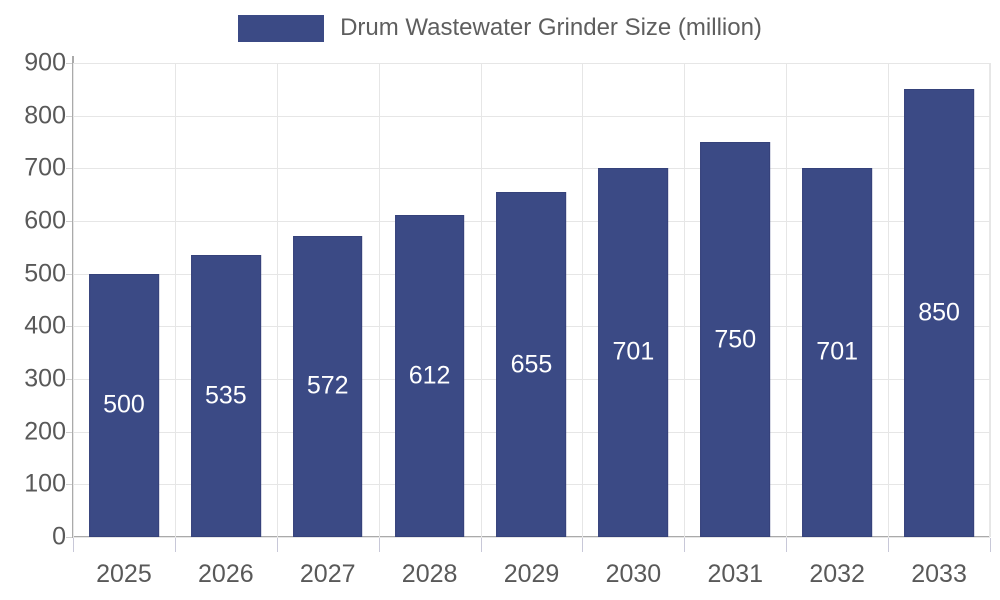  What do you see at coordinates (531, 574) in the screenshot?
I see `x-axis-tick-label: 2029` at bounding box center [531, 574].